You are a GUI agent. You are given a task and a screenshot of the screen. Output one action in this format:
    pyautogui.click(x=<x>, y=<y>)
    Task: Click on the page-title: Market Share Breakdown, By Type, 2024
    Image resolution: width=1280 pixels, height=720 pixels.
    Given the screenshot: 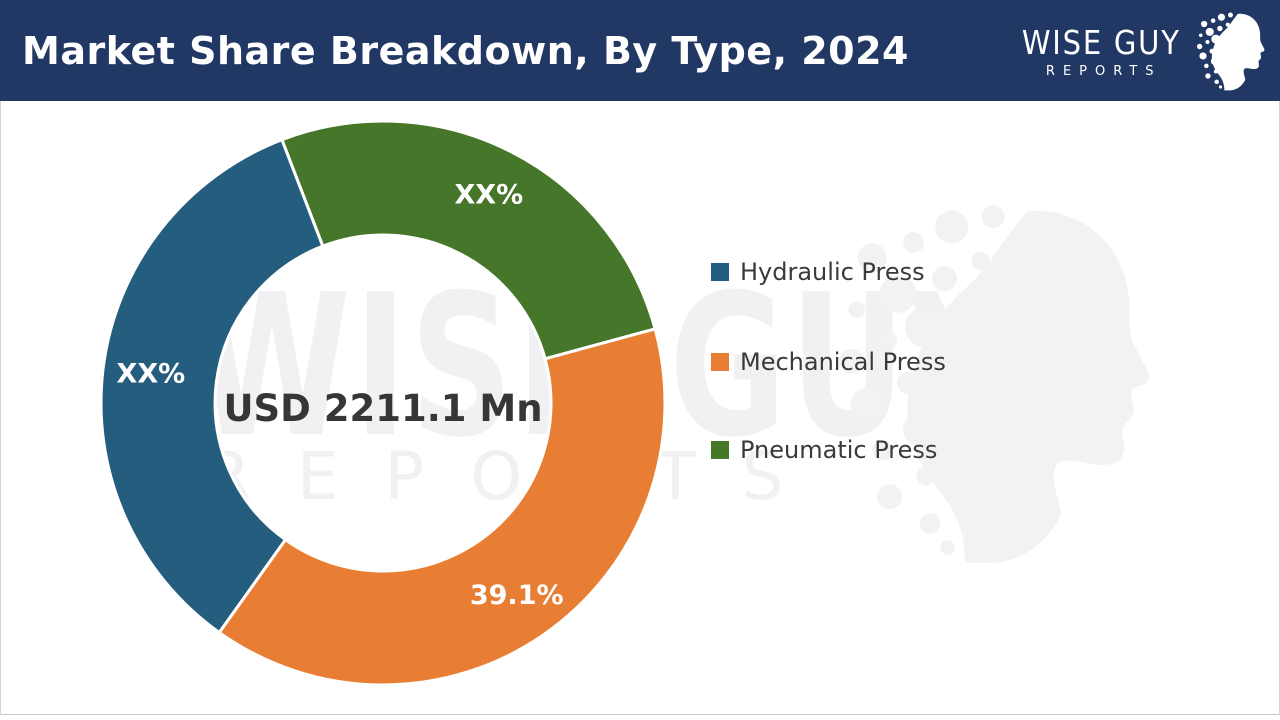 What is the action you would take?
    pyautogui.click(x=465, y=50)
    